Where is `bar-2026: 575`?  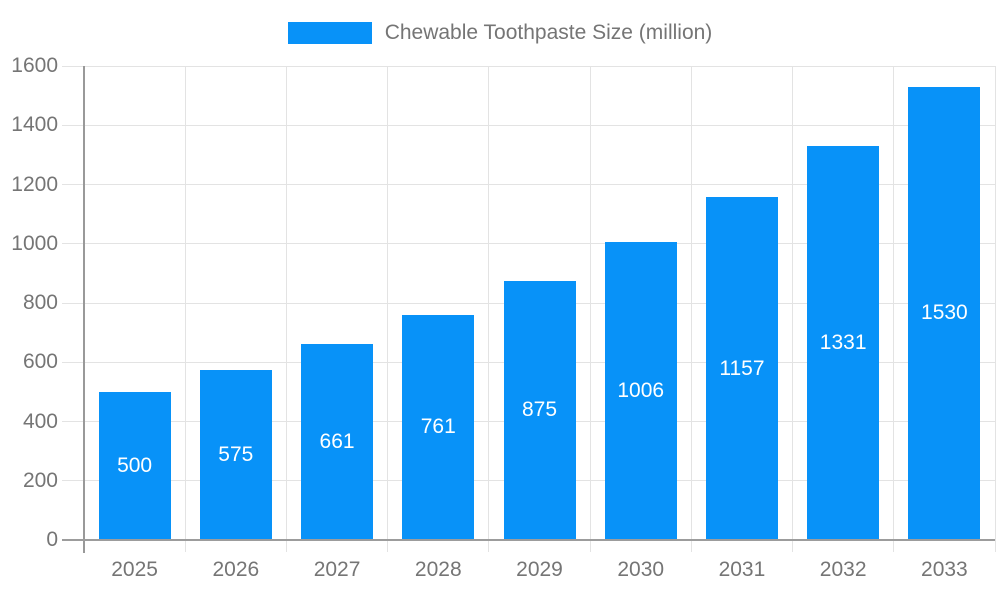 bar-2026: 575 is located at coordinates (235, 454).